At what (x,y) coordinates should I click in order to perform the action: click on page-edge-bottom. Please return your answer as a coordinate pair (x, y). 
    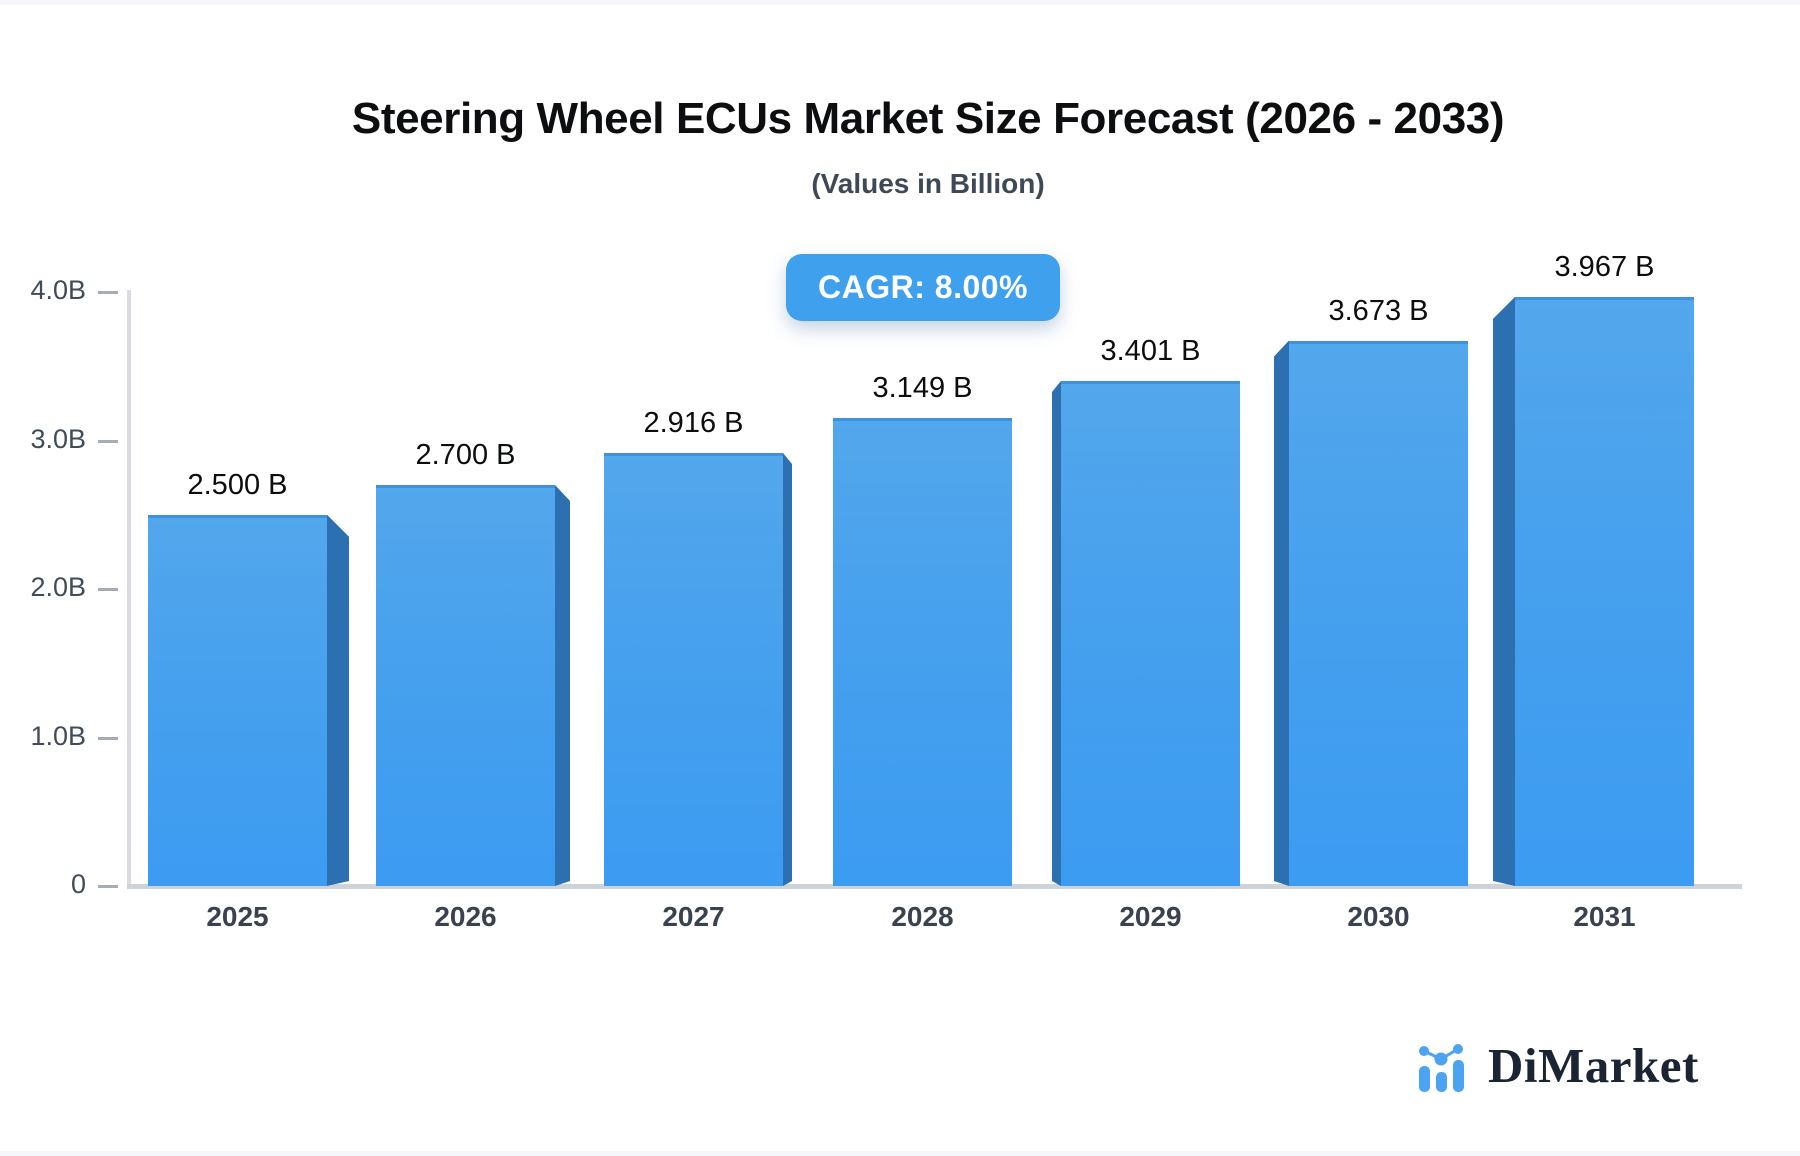
    Looking at the image, I should click on (900, 1153).